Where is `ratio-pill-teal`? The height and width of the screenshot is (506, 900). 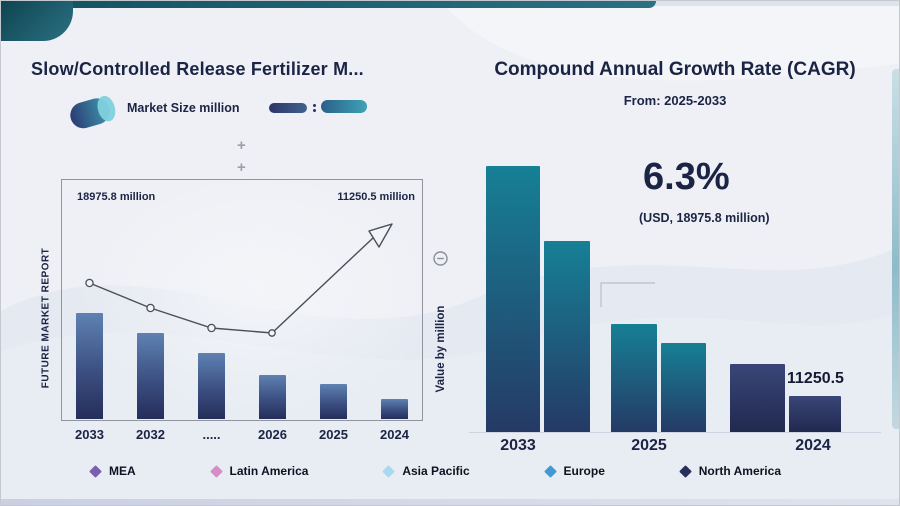
ratio-pill-teal is located at coordinates (344, 106).